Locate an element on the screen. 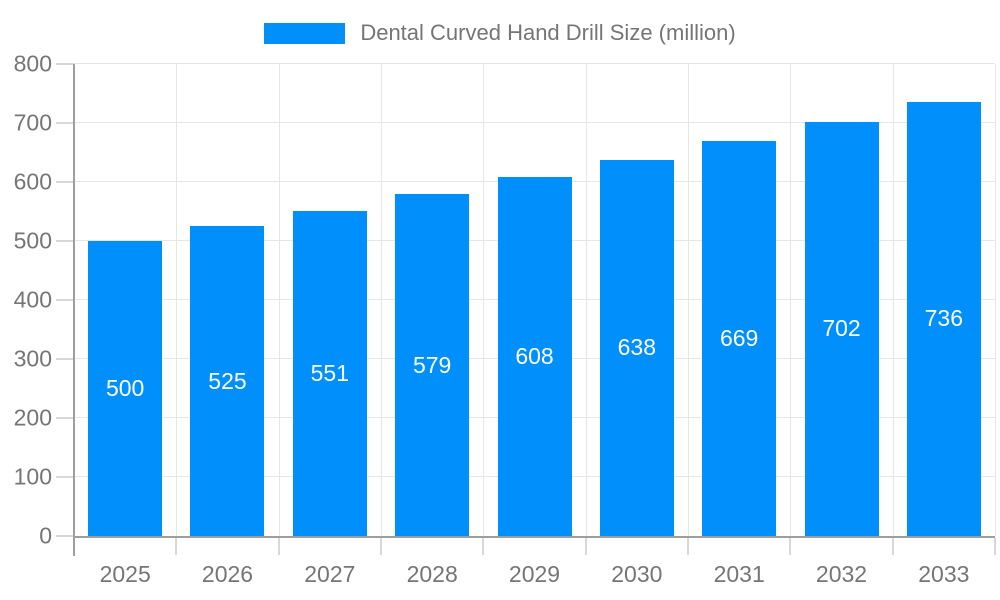  bar-value-label: 500 is located at coordinates (125, 388).